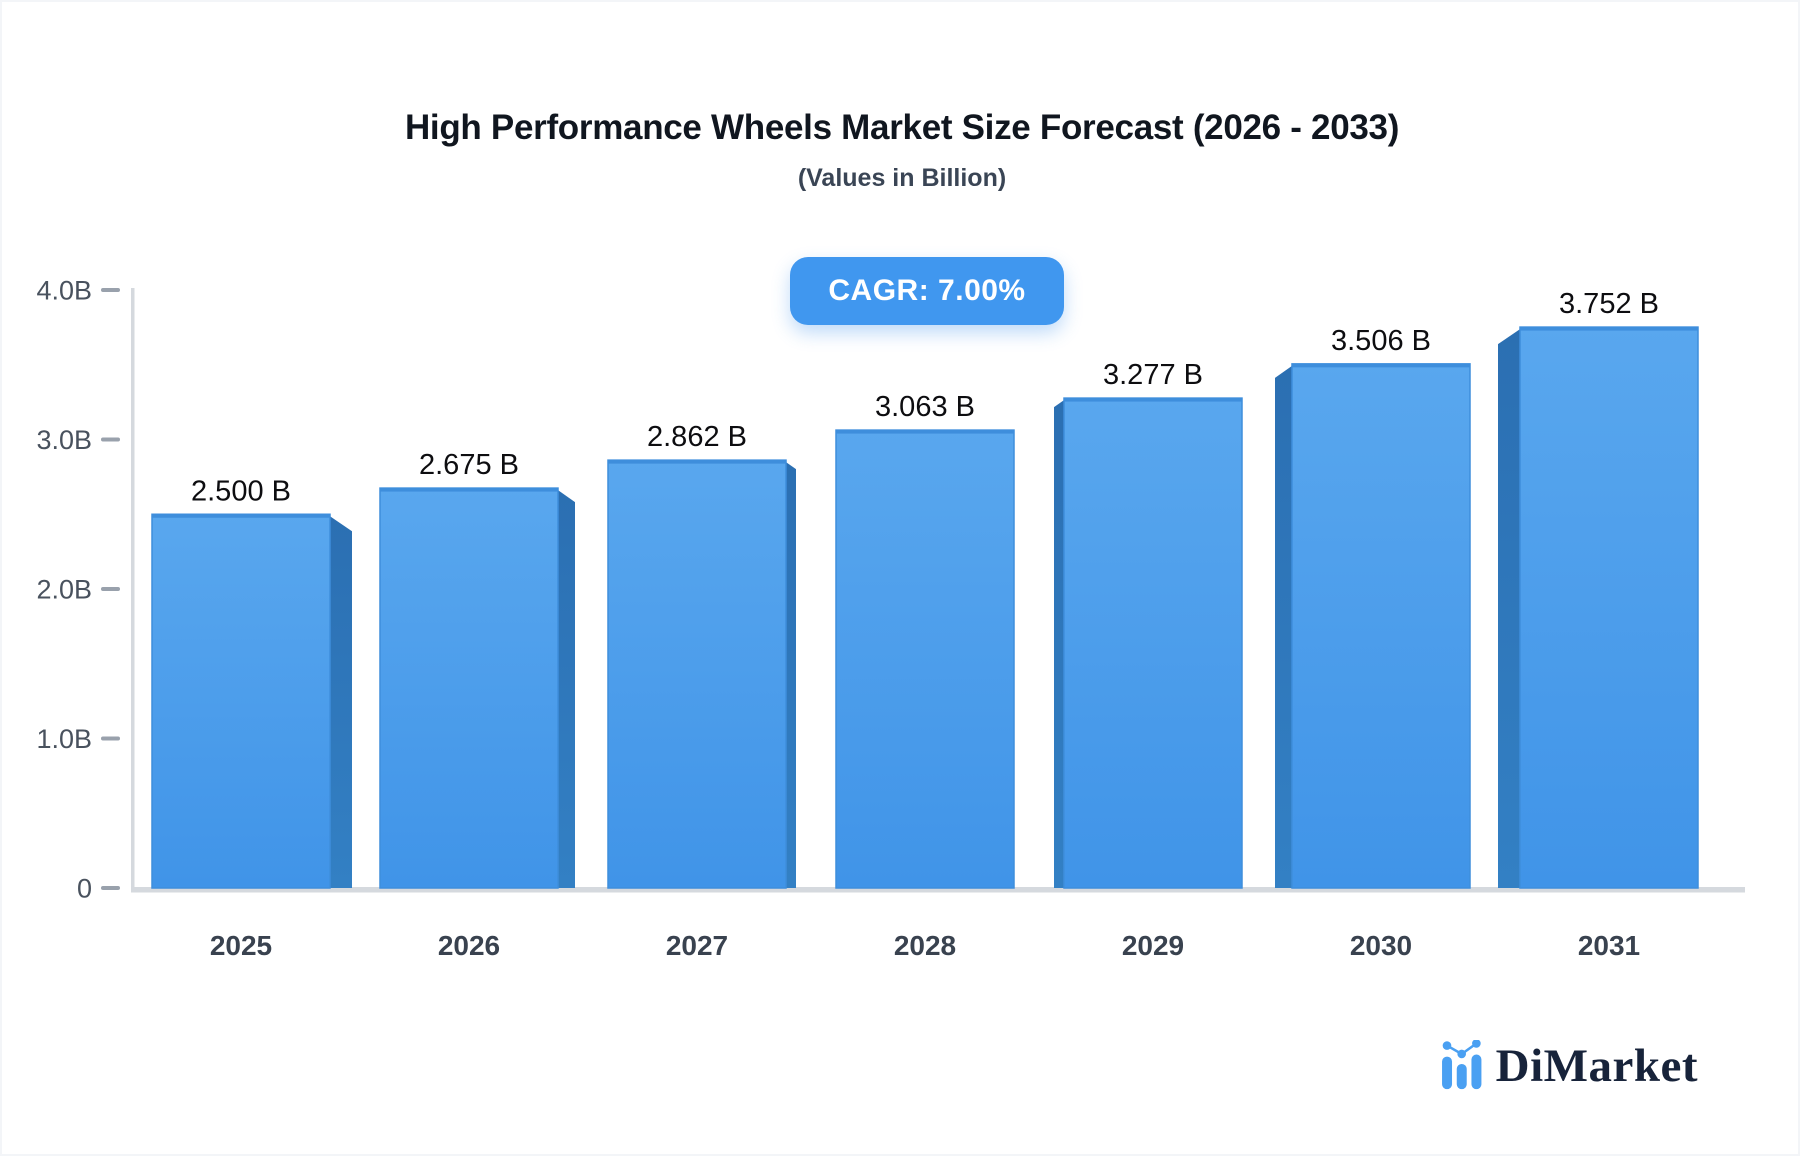 This screenshot has width=1800, height=1156. I want to click on bar-2031, so click(1609, 607).